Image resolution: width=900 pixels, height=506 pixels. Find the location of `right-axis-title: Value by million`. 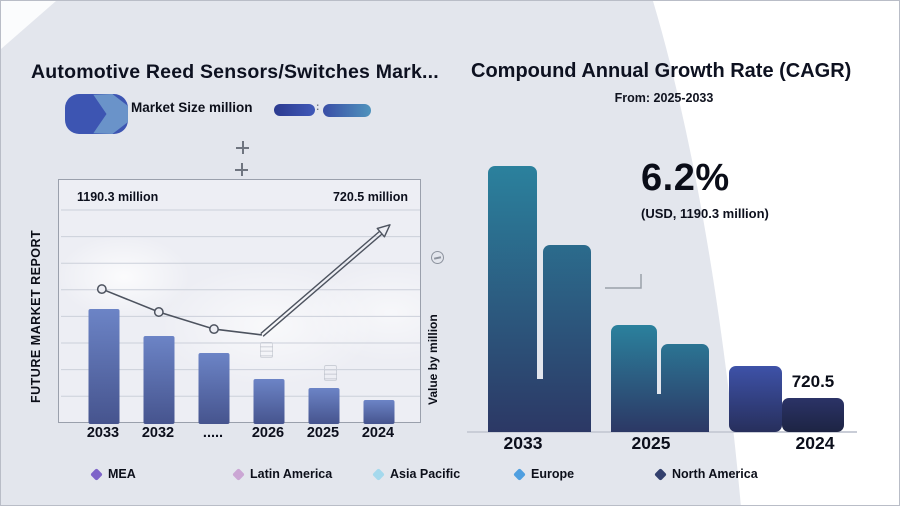

right-axis-title: Value by million is located at coordinates (433, 360).